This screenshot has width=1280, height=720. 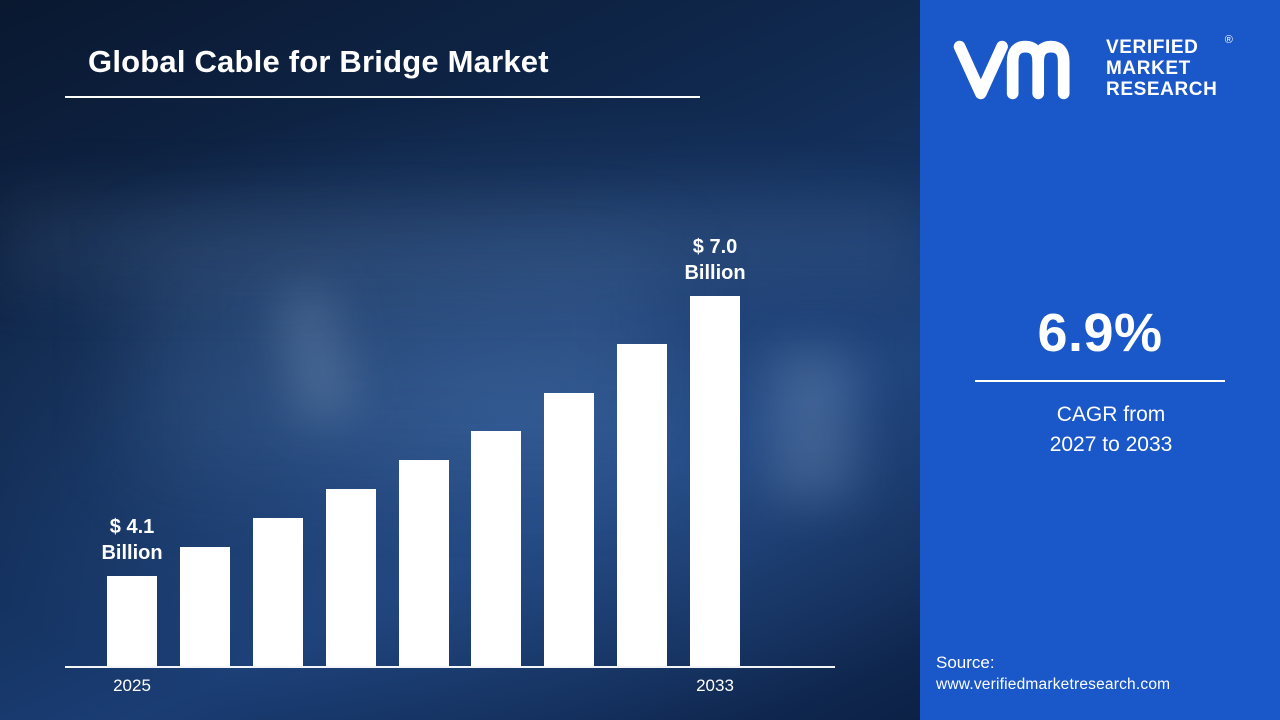 I want to click on cagr-caption-line: CAGR from, so click(x=1111, y=414).